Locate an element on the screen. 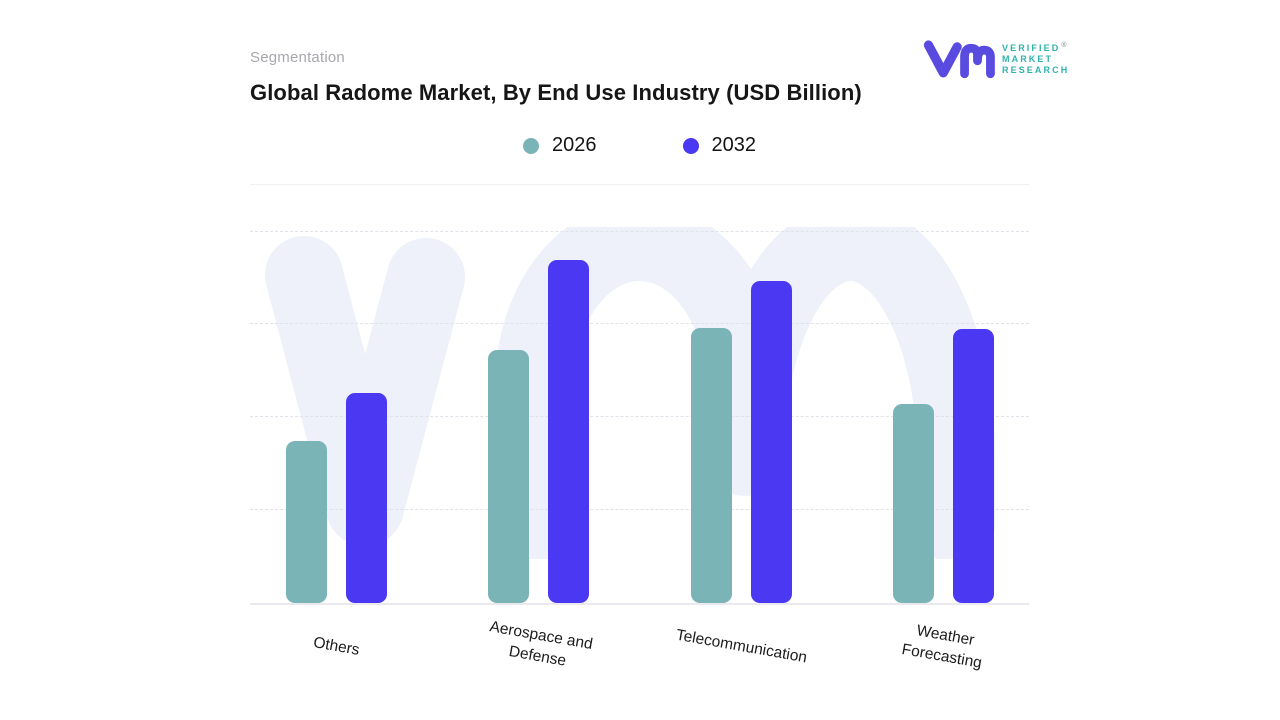  bar-2026-others is located at coordinates (306, 522).